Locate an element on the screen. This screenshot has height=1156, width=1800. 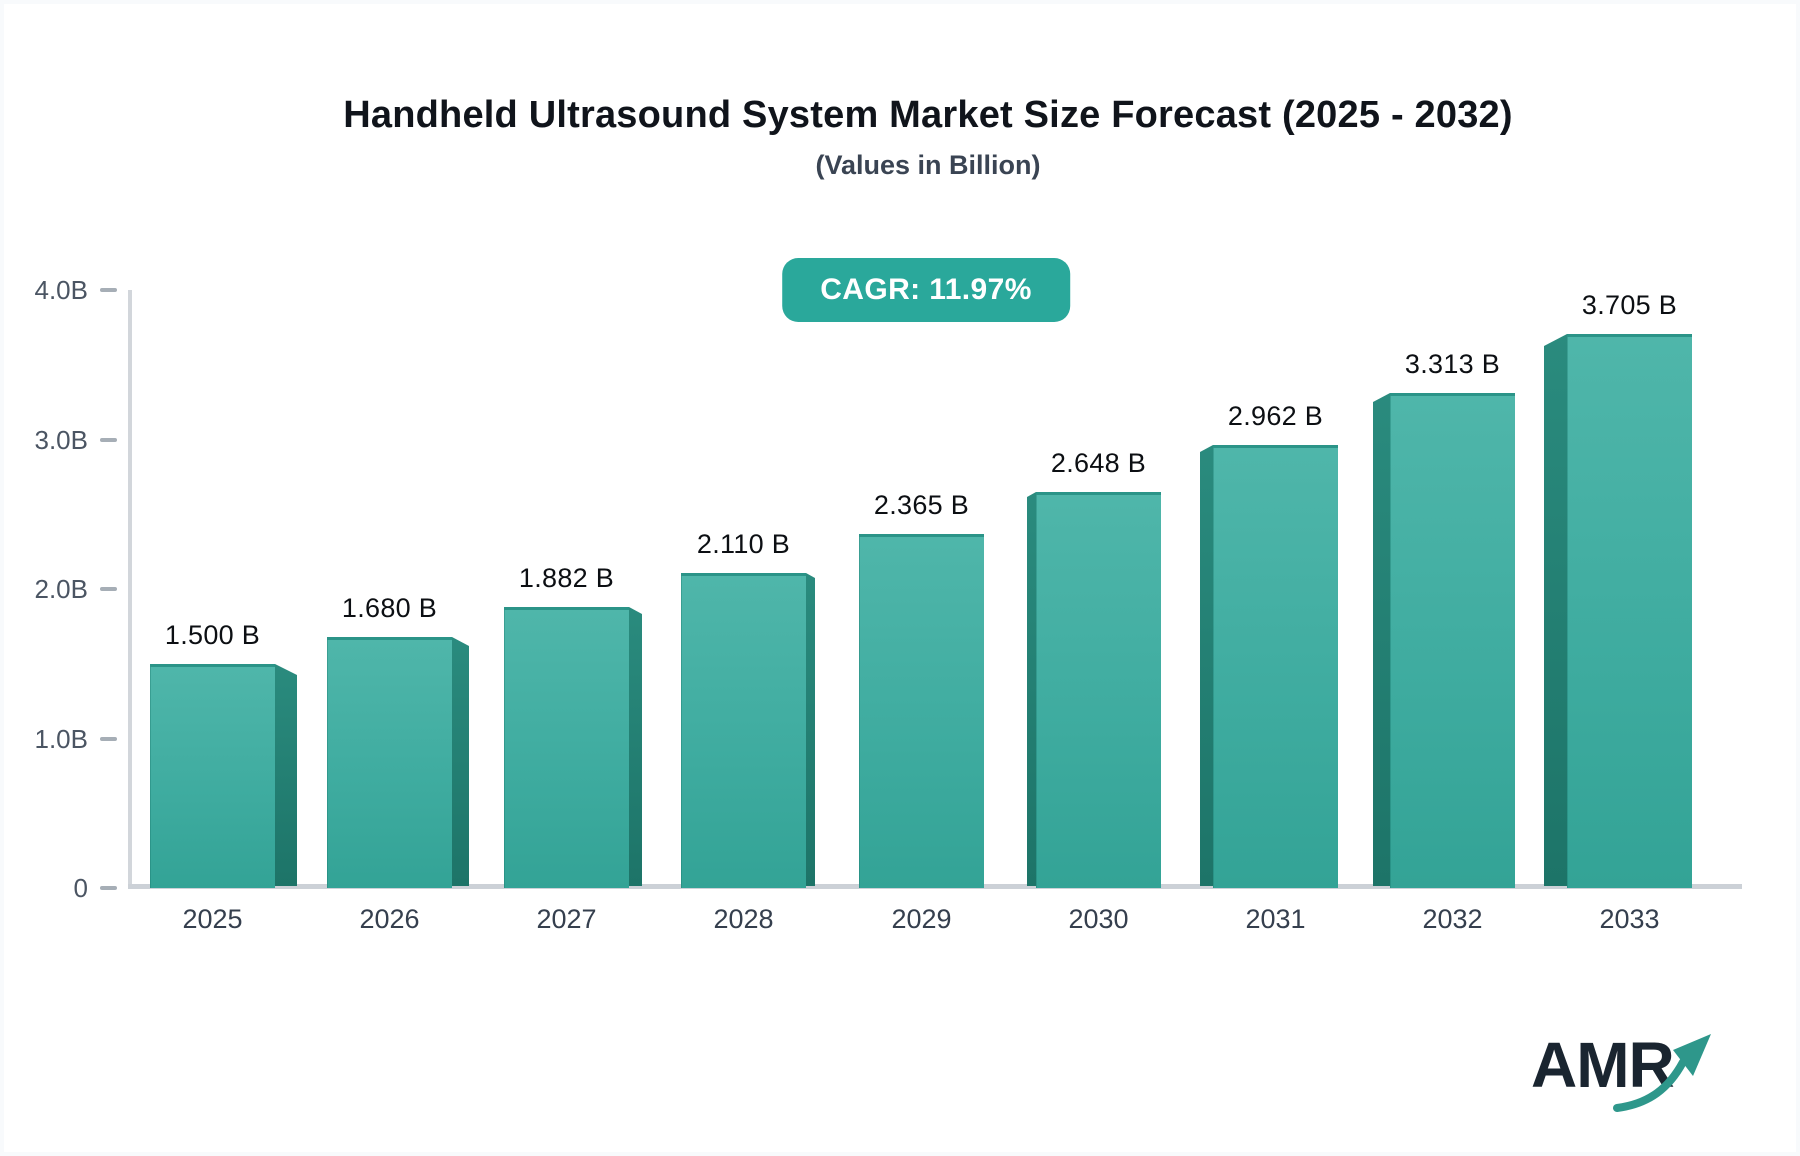
y-axis-label: 3.0B is located at coordinates (61, 439).